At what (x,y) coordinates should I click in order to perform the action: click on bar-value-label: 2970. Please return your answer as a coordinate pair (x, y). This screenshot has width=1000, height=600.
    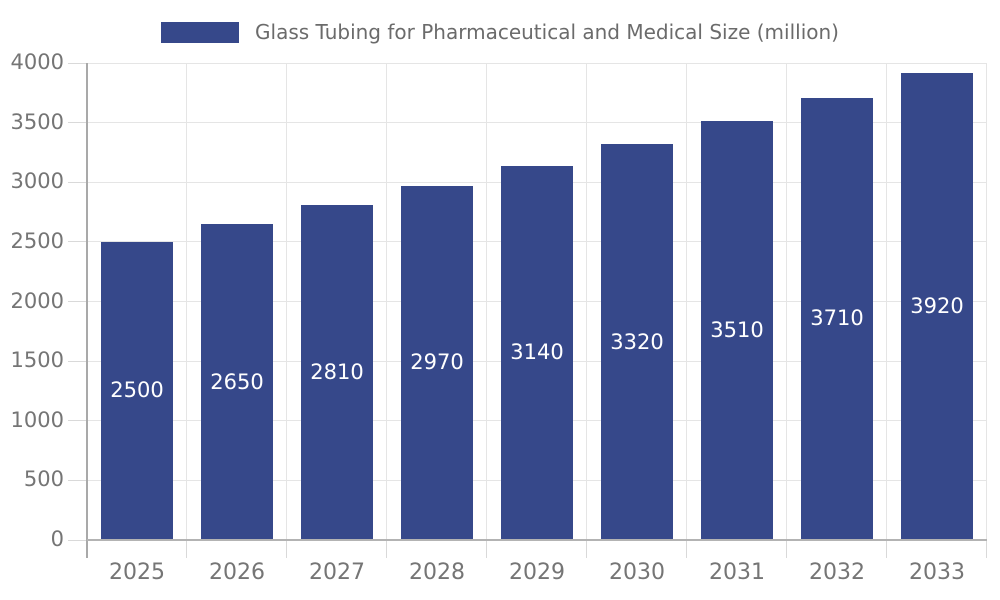
    Looking at the image, I should click on (437, 362).